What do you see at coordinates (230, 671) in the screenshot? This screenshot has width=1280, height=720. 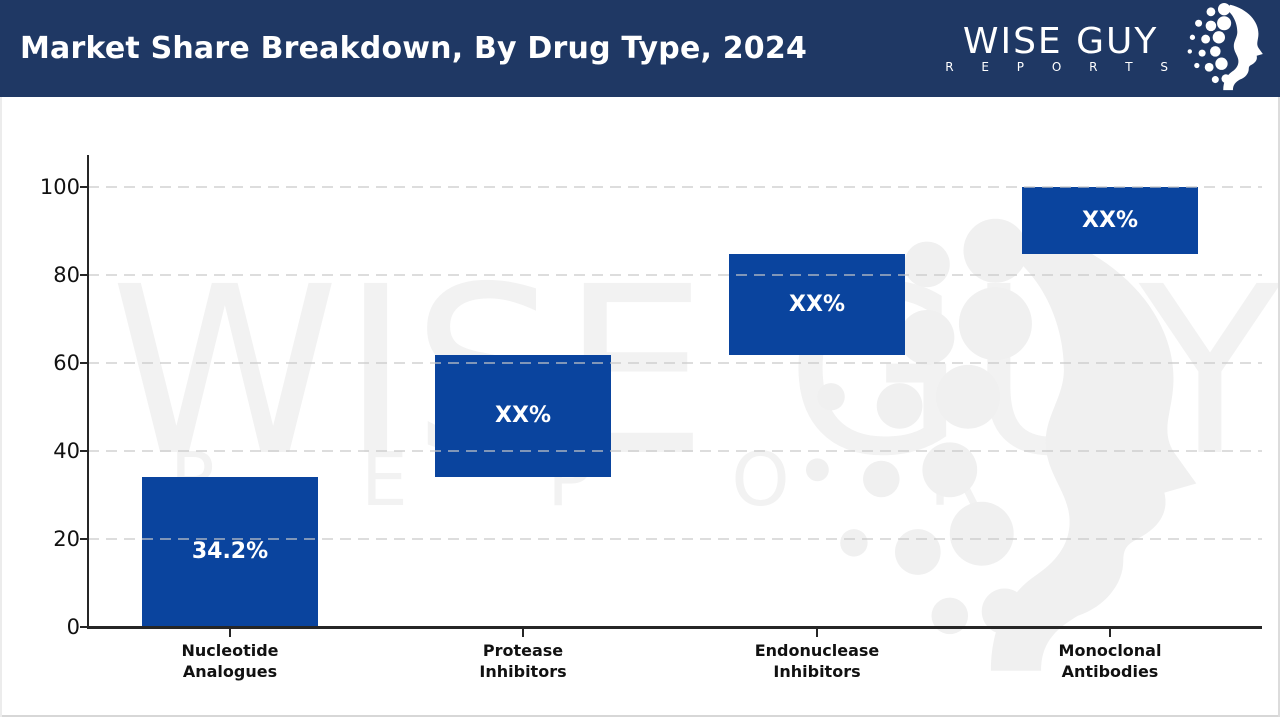 I see `x-category-label-line2: Analogues` at bounding box center [230, 671].